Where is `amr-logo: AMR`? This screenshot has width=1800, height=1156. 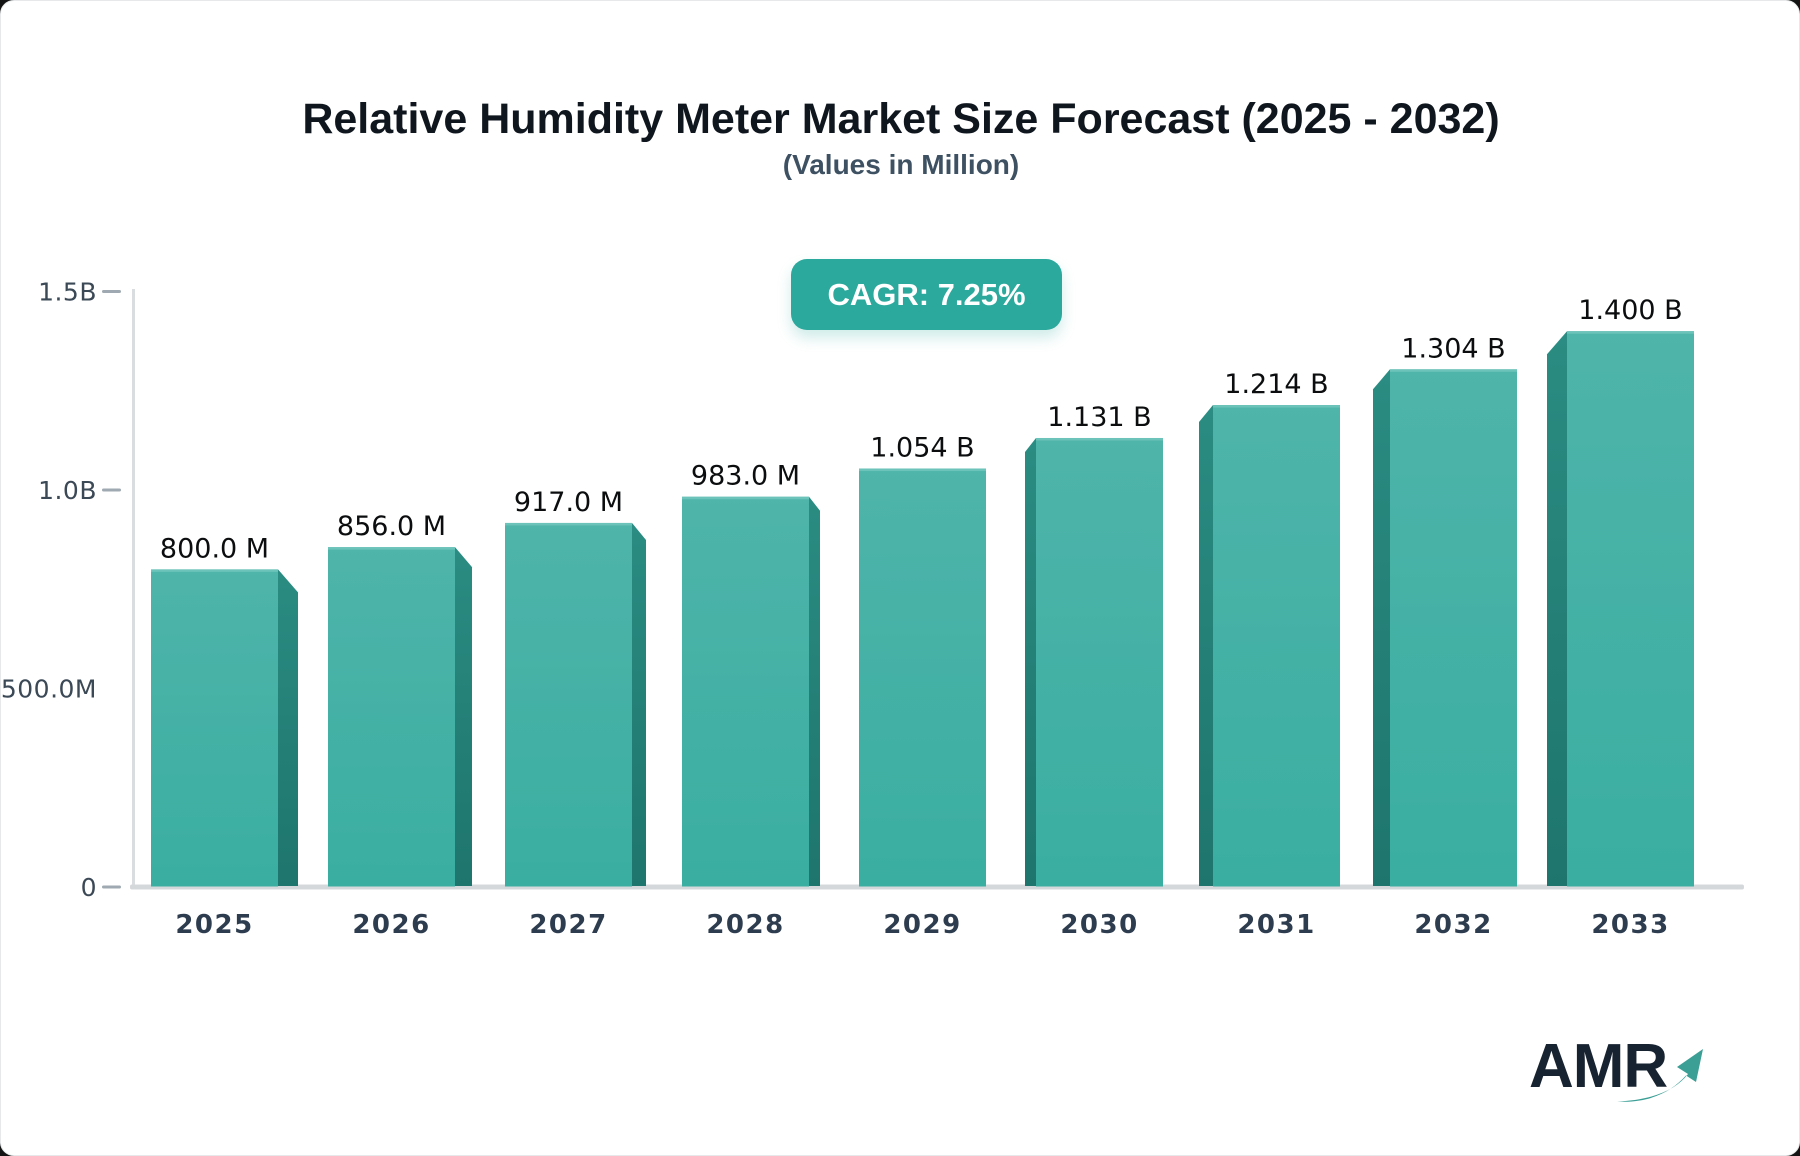 amr-logo: AMR is located at coordinates (1629, 1071).